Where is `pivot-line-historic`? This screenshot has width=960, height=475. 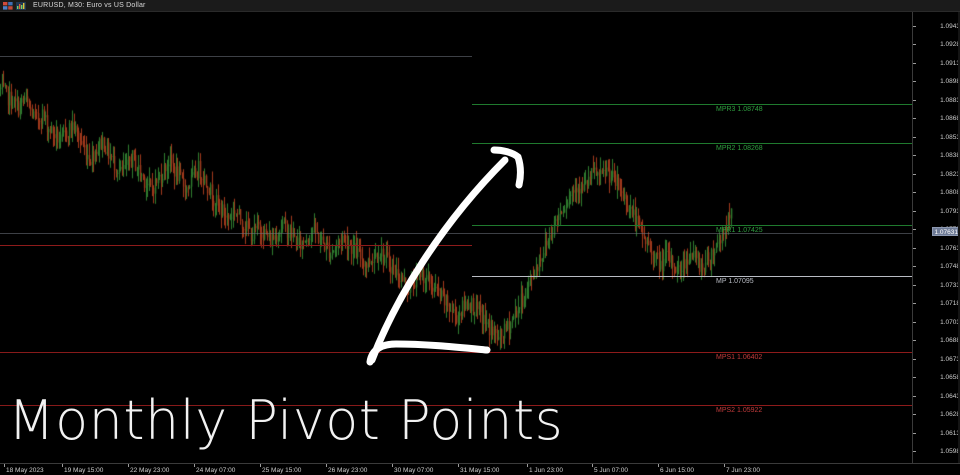
pivot-line-historic is located at coordinates (236, 245).